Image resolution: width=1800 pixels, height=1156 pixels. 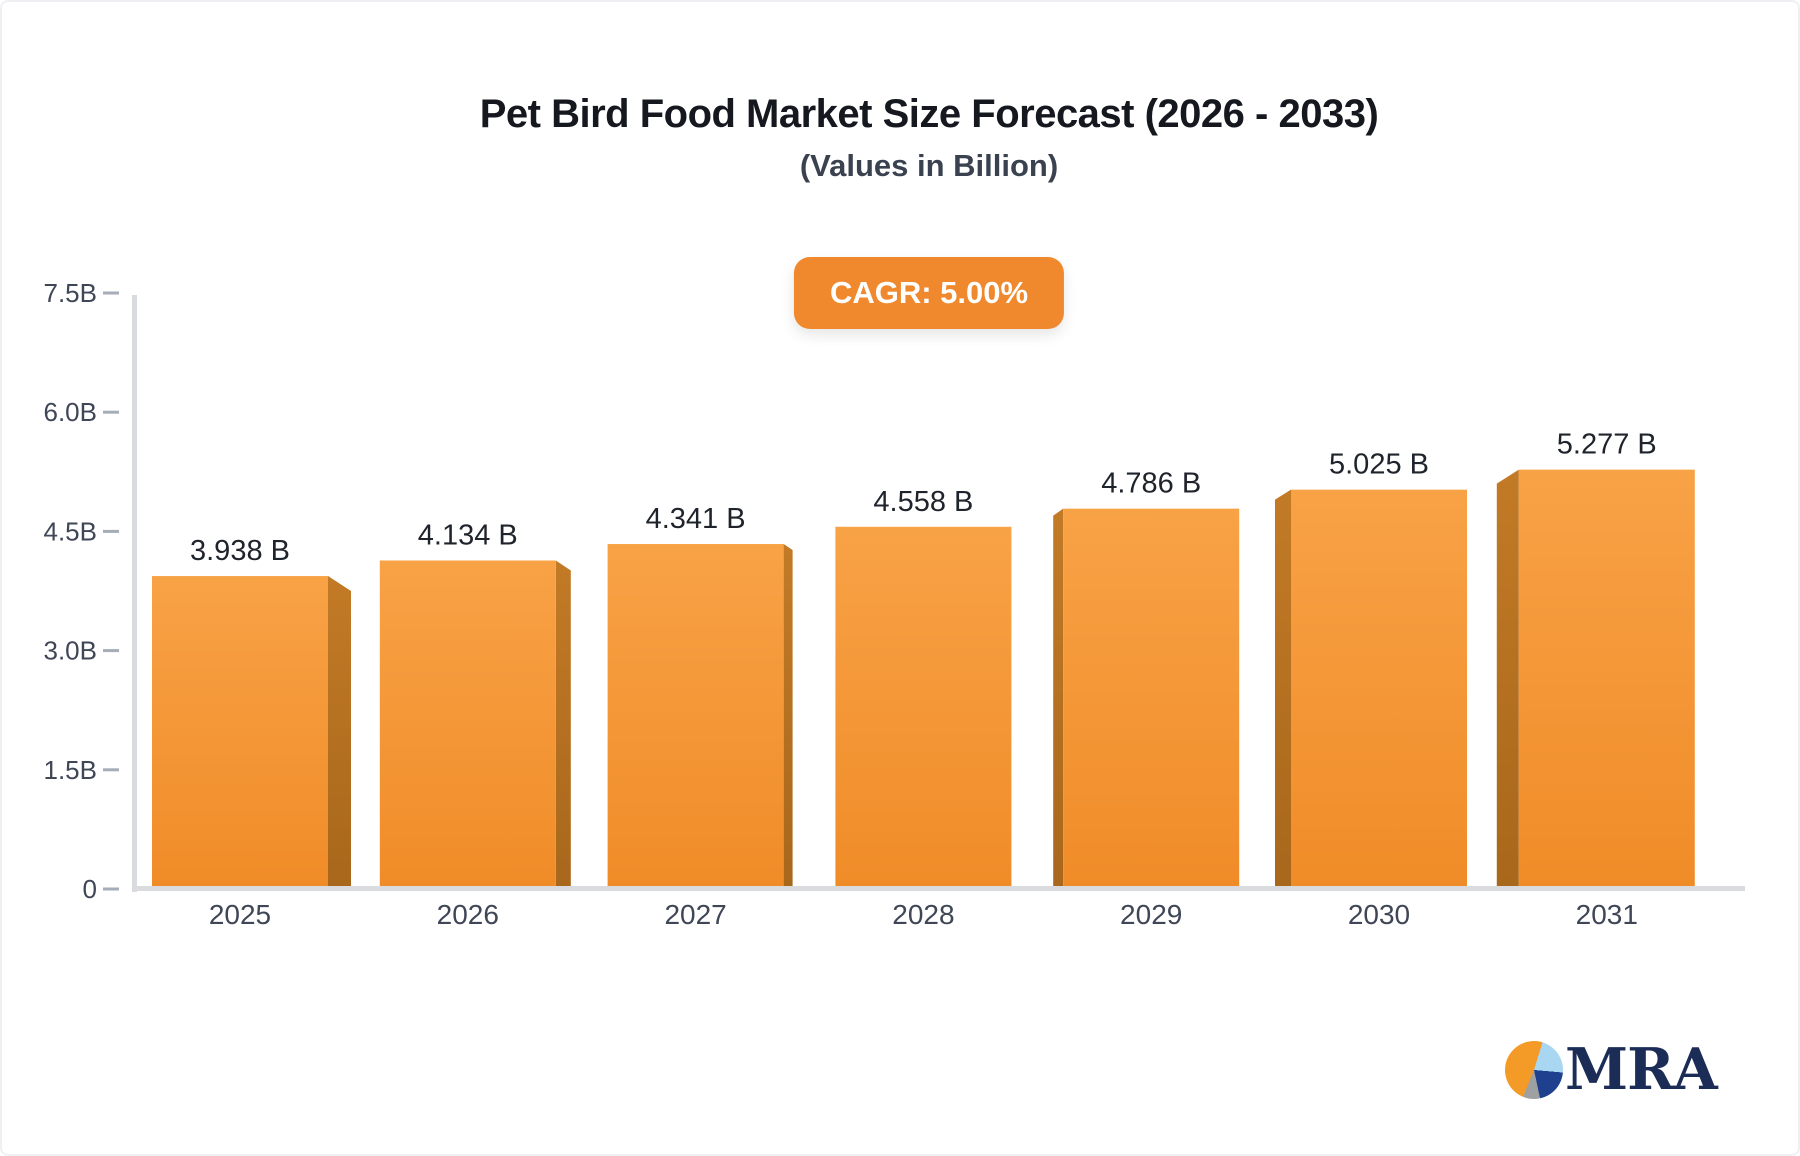 What do you see at coordinates (929, 293) in the screenshot?
I see `cagr-badge: CAGR: 5.00%` at bounding box center [929, 293].